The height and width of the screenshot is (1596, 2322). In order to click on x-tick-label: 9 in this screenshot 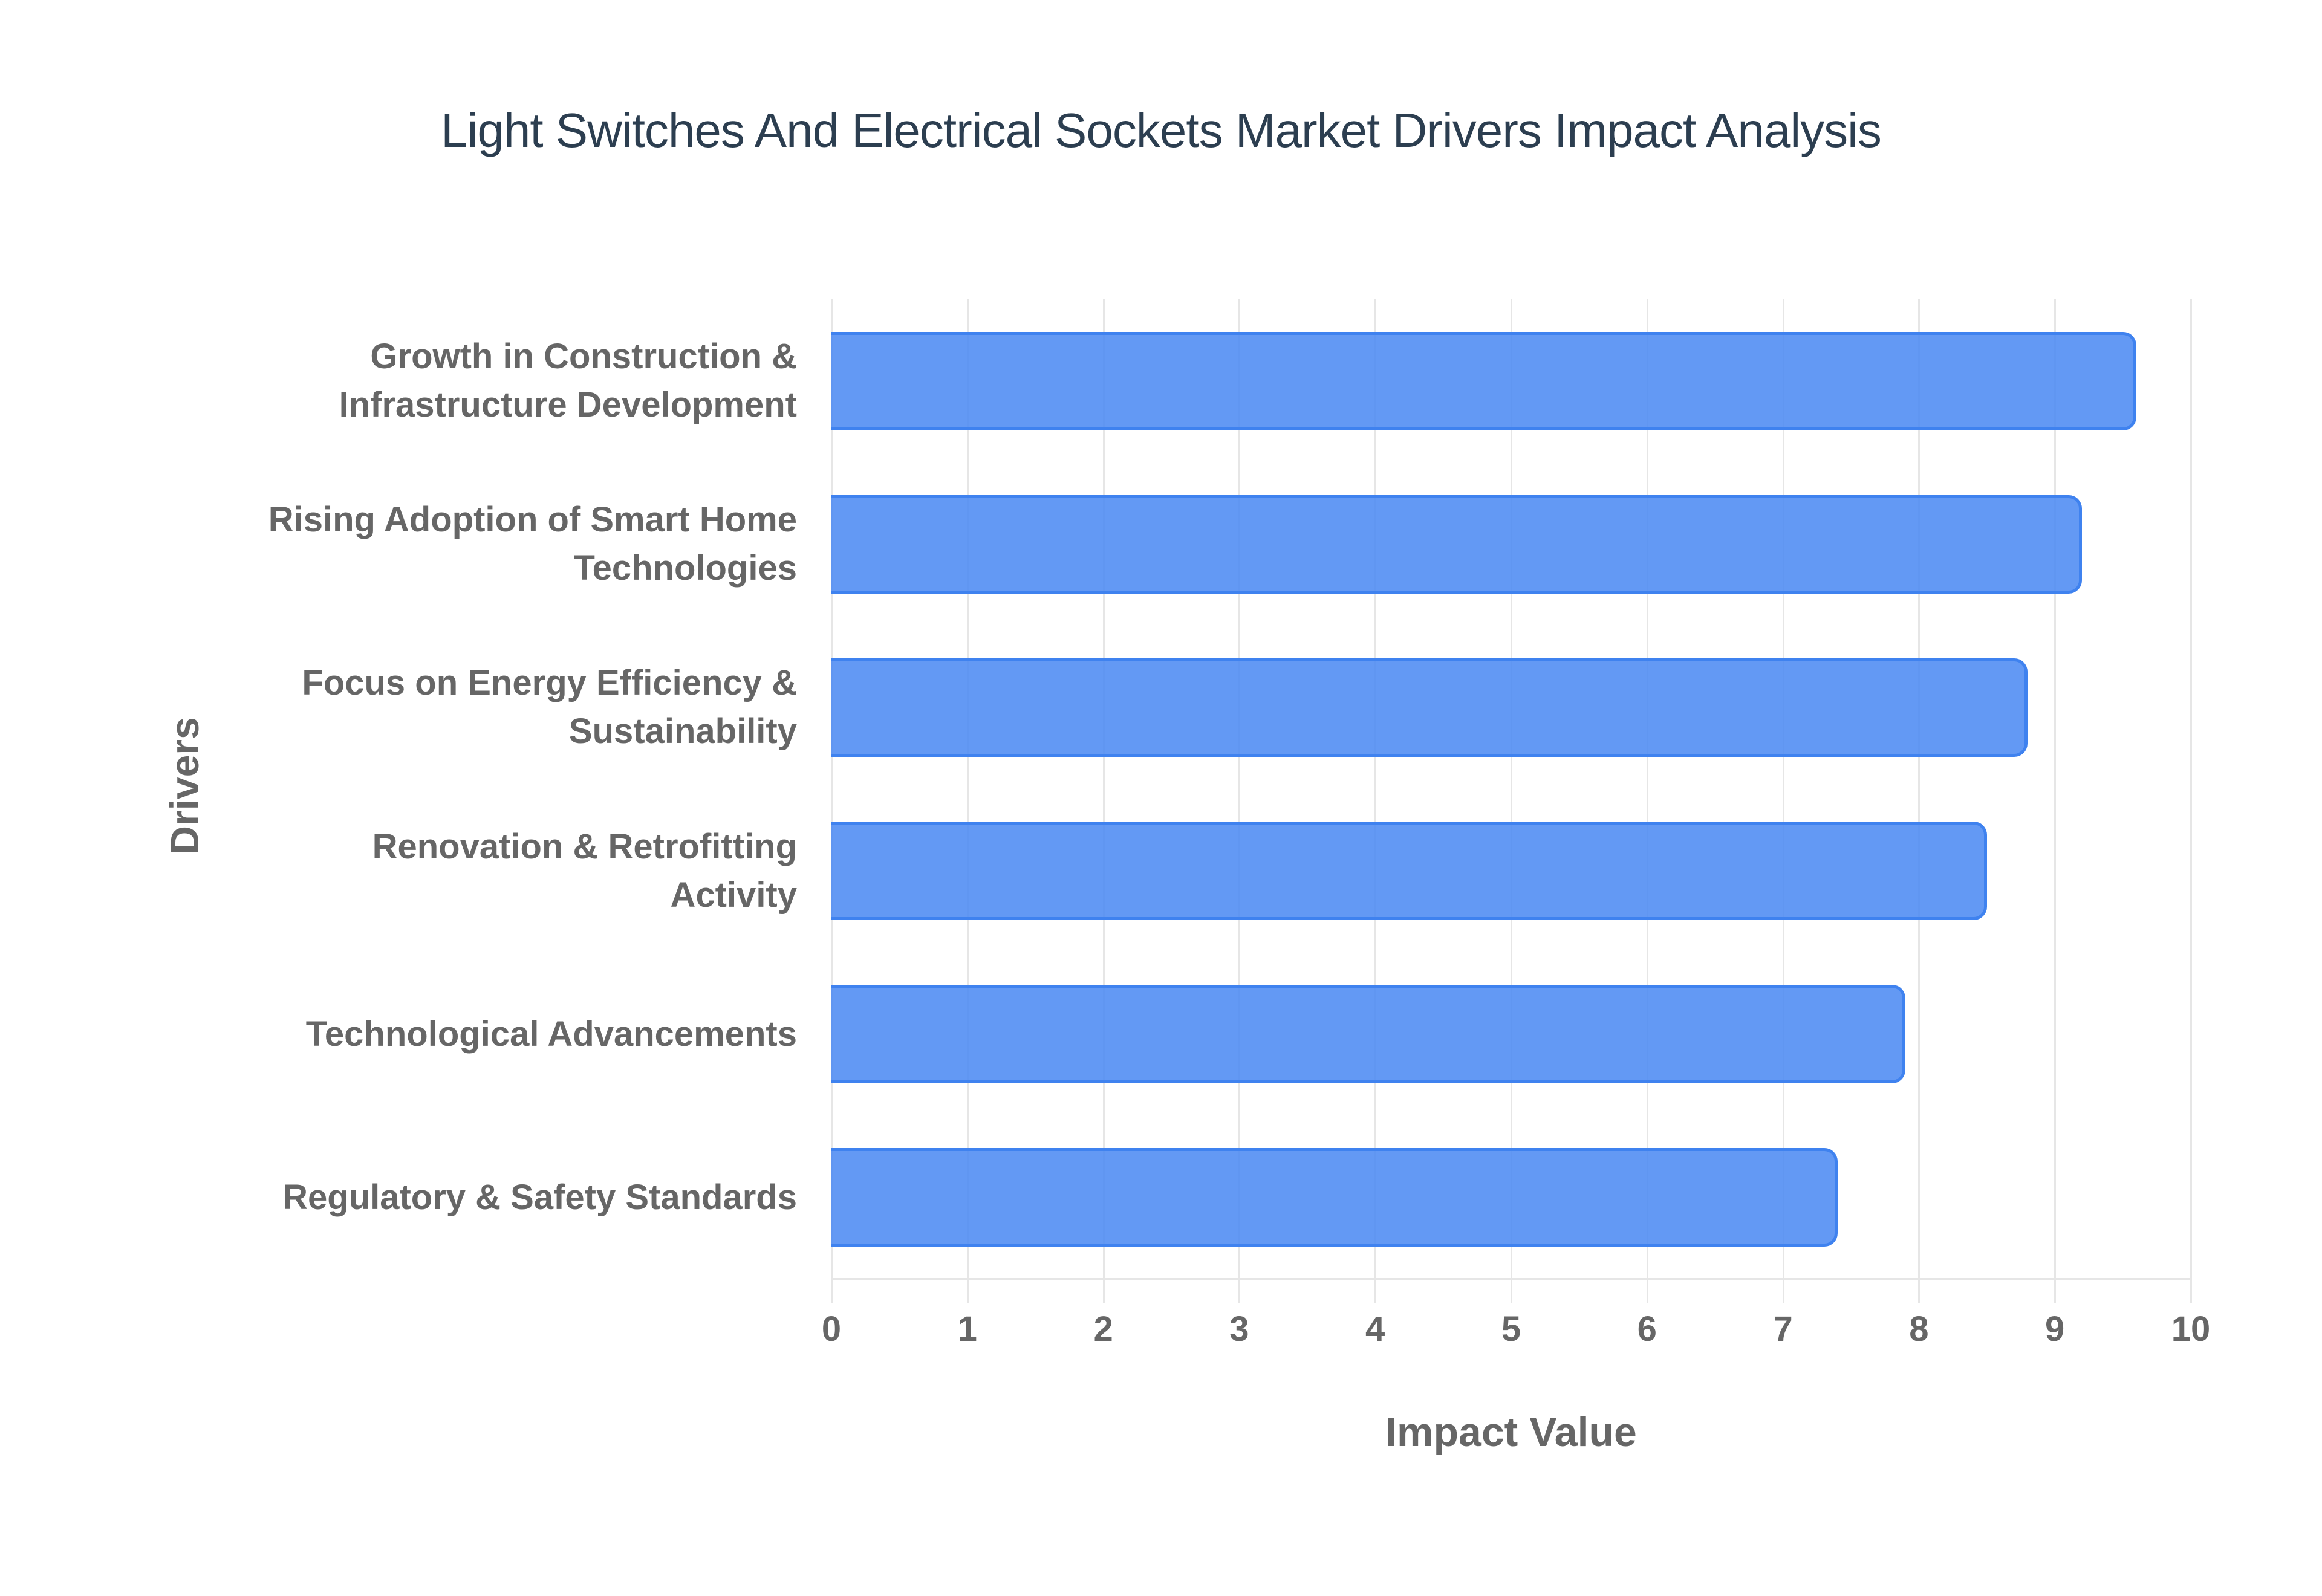, I will do `click(2055, 1329)`.